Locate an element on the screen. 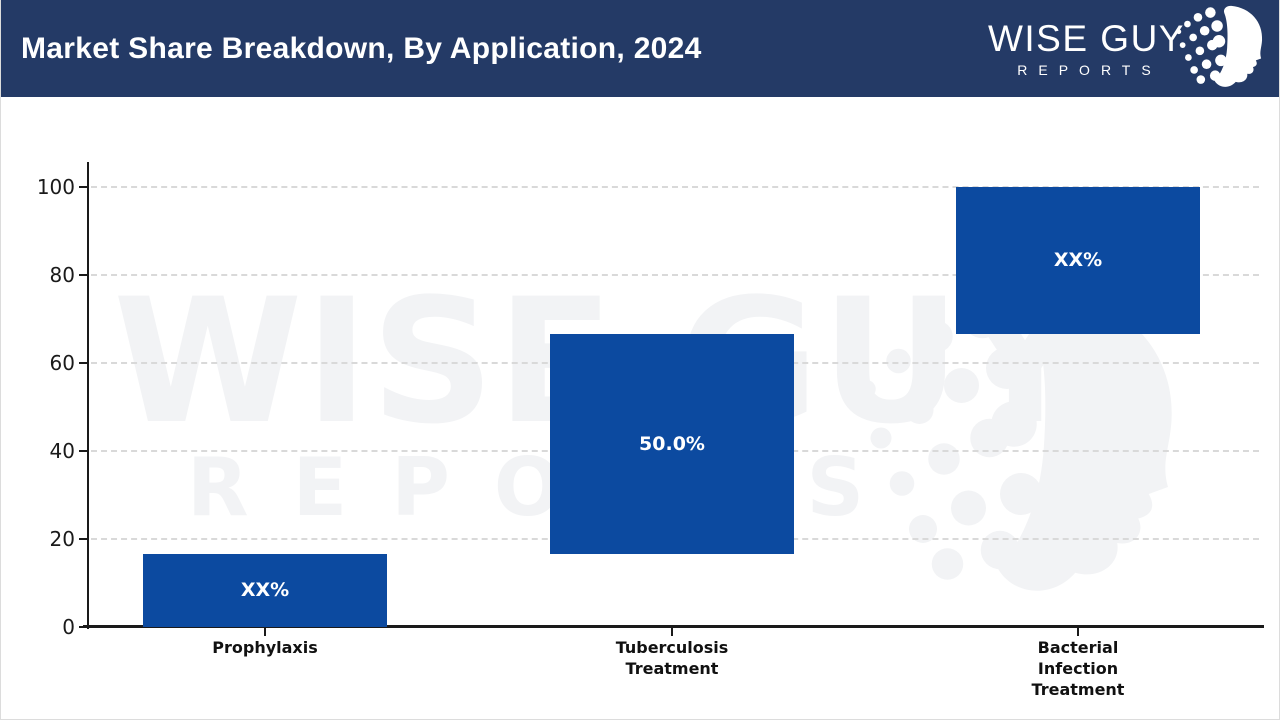  bar-3: XX% is located at coordinates (1078, 260).